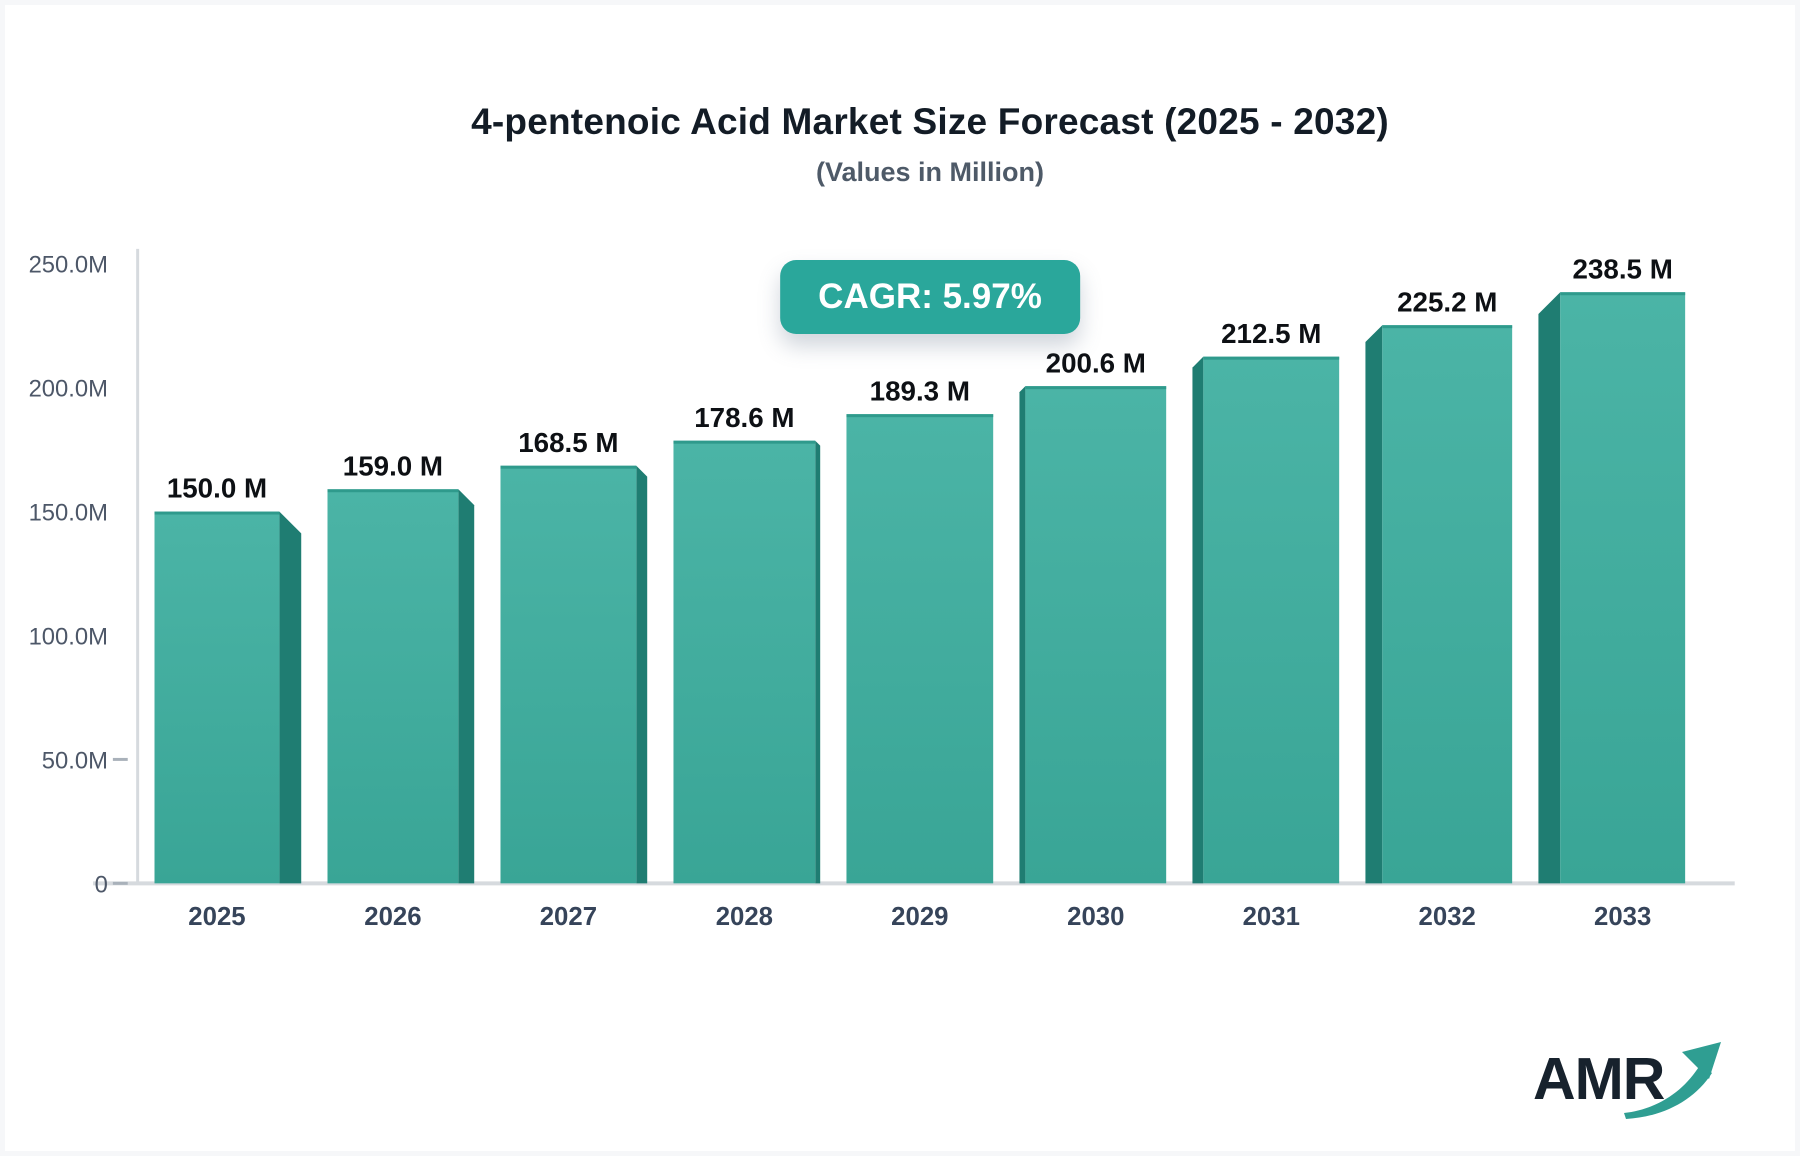 The image size is (1800, 1156). Describe the element at coordinates (1271, 333) in the screenshot. I see `bar-value-label: 212.5 M` at that location.